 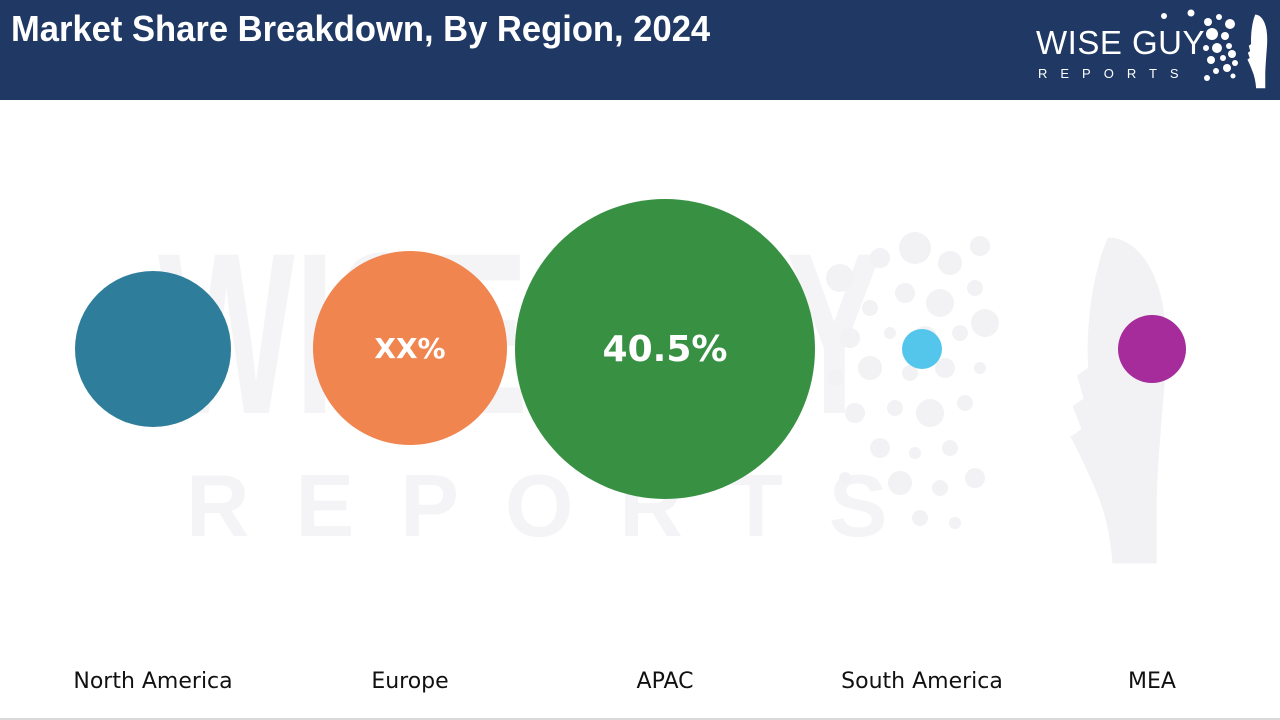 I want to click on logo-accent-dots, so click(x=1178, y=14).